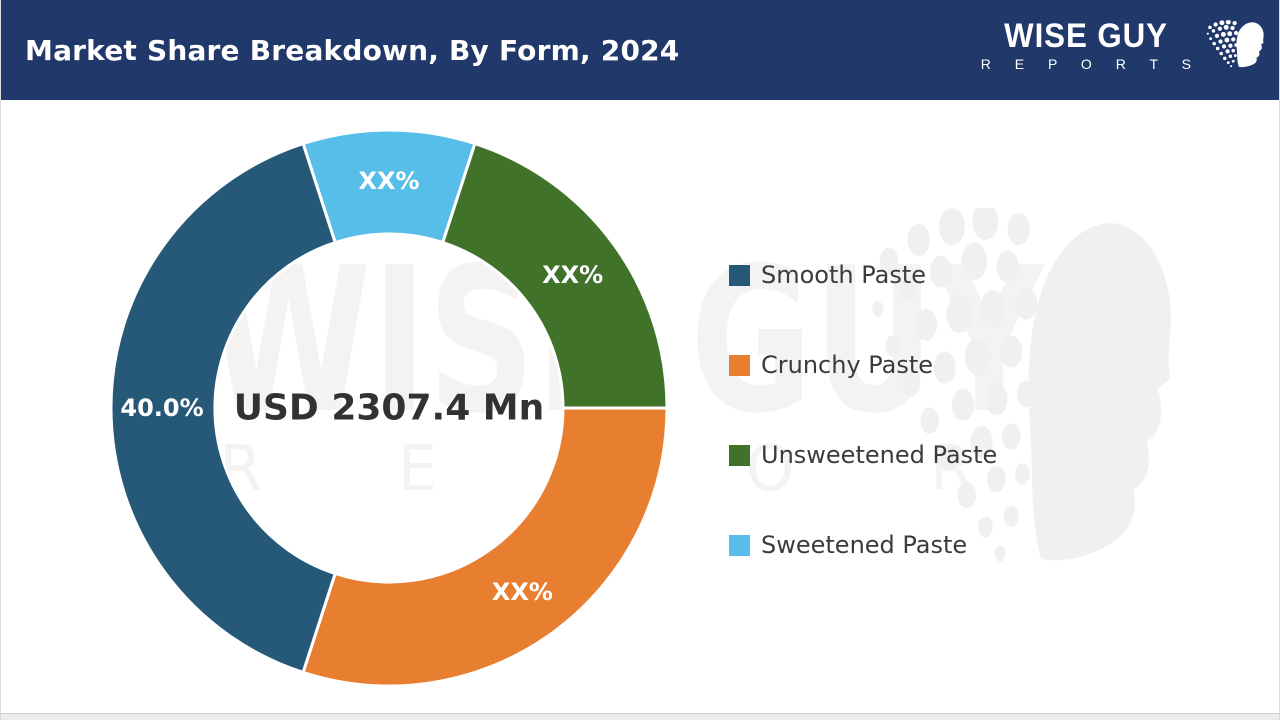  Describe the element at coordinates (640, 716) in the screenshot. I see `footer-strip` at that location.